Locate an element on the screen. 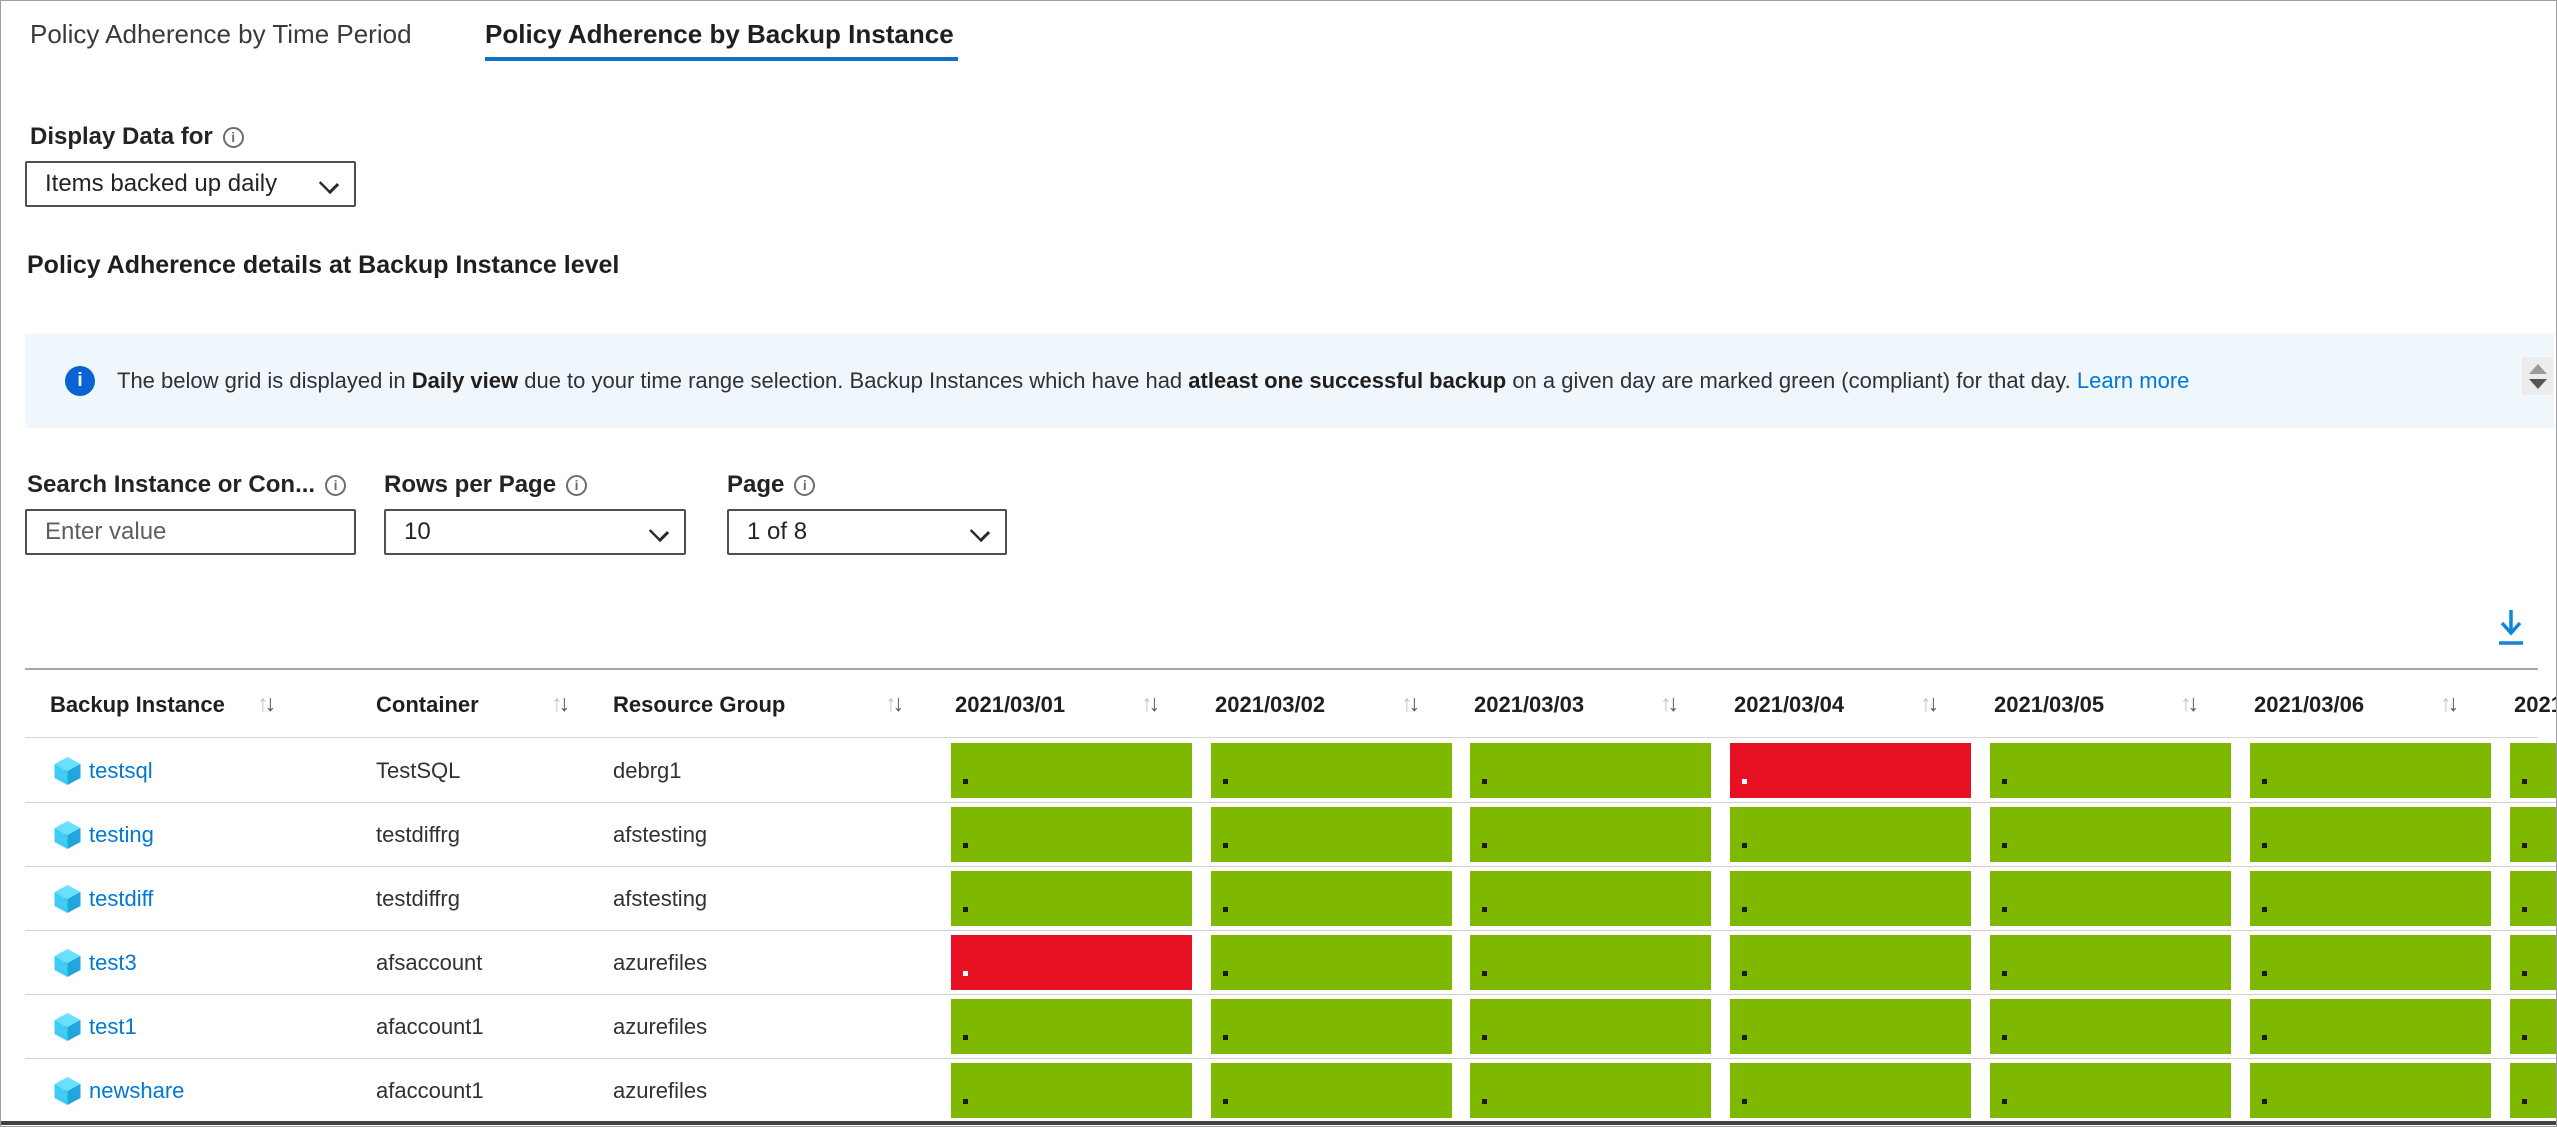 The width and height of the screenshot is (2557, 1127). column-header-container: Container is located at coordinates (427, 704).